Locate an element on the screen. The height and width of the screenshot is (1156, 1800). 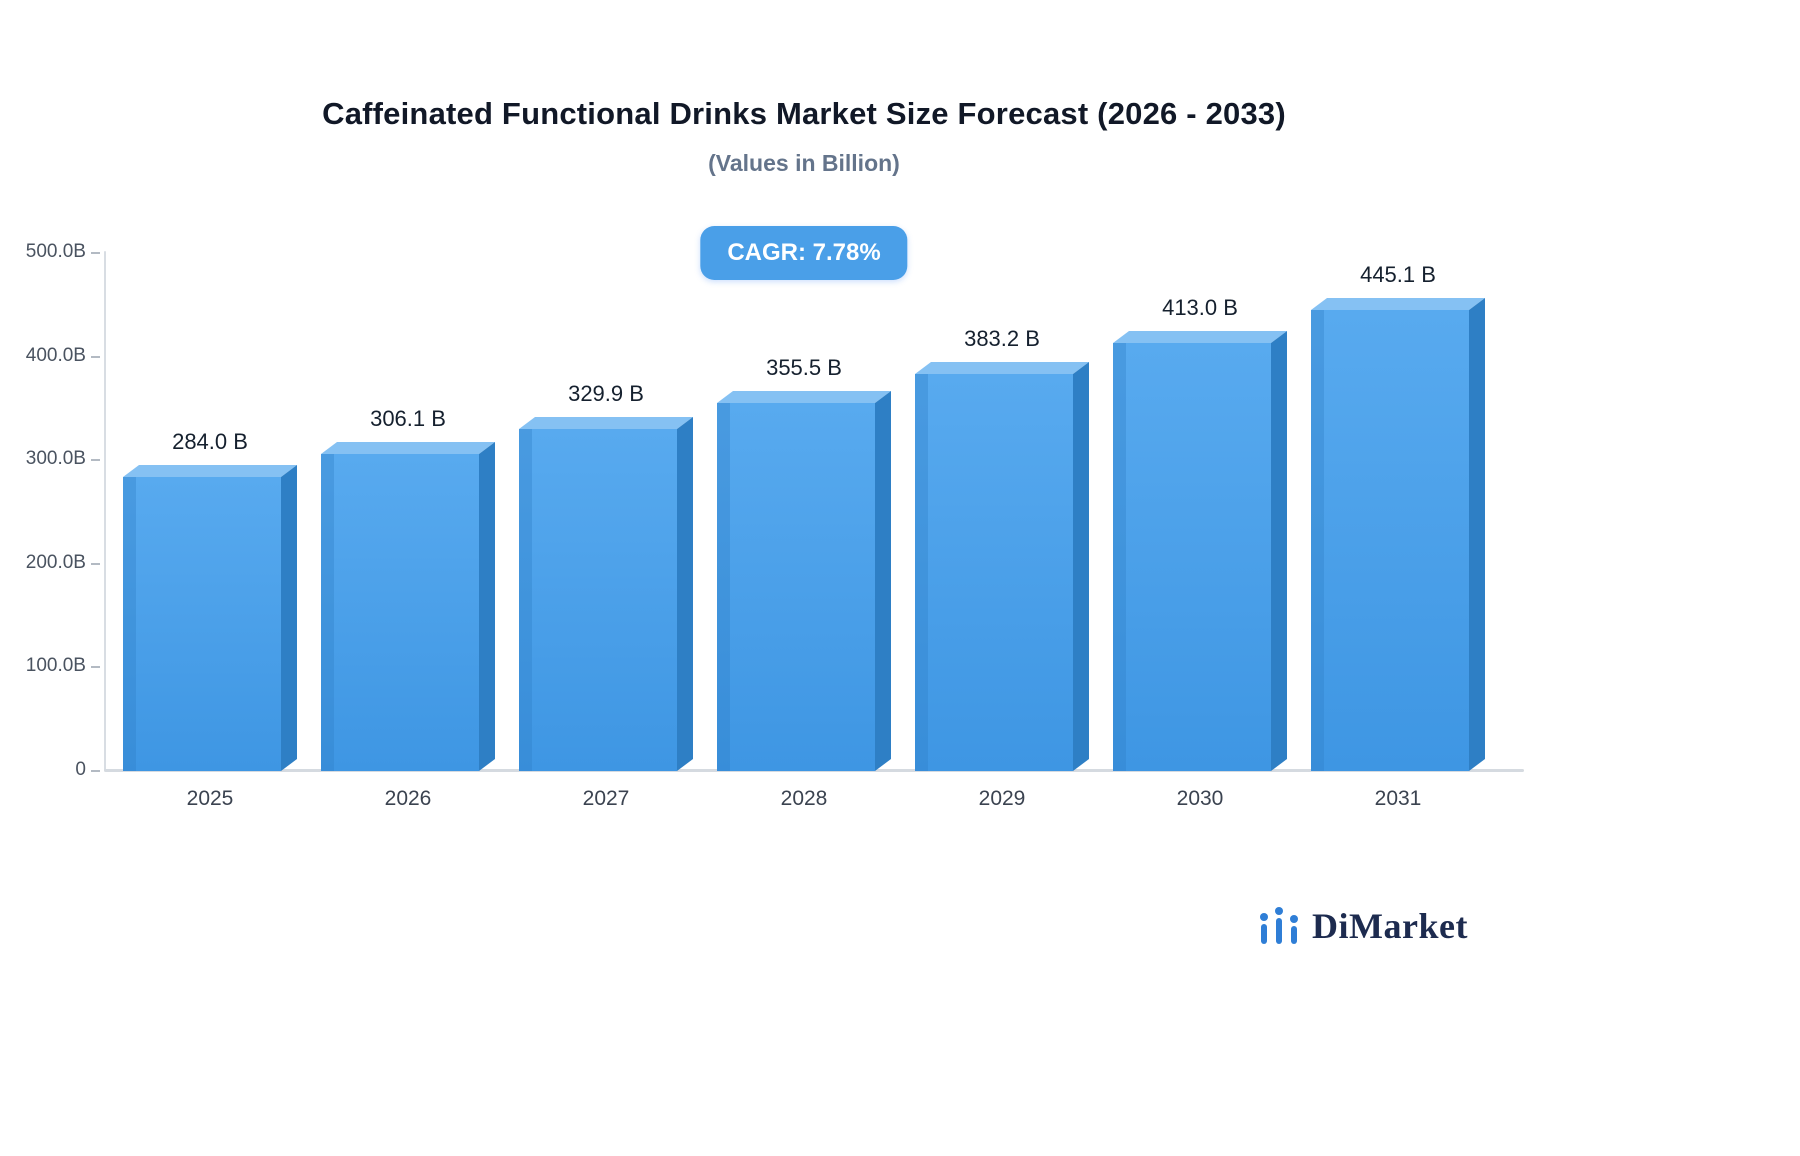
bar-value-label: 413.0 B is located at coordinates (1200, 307).